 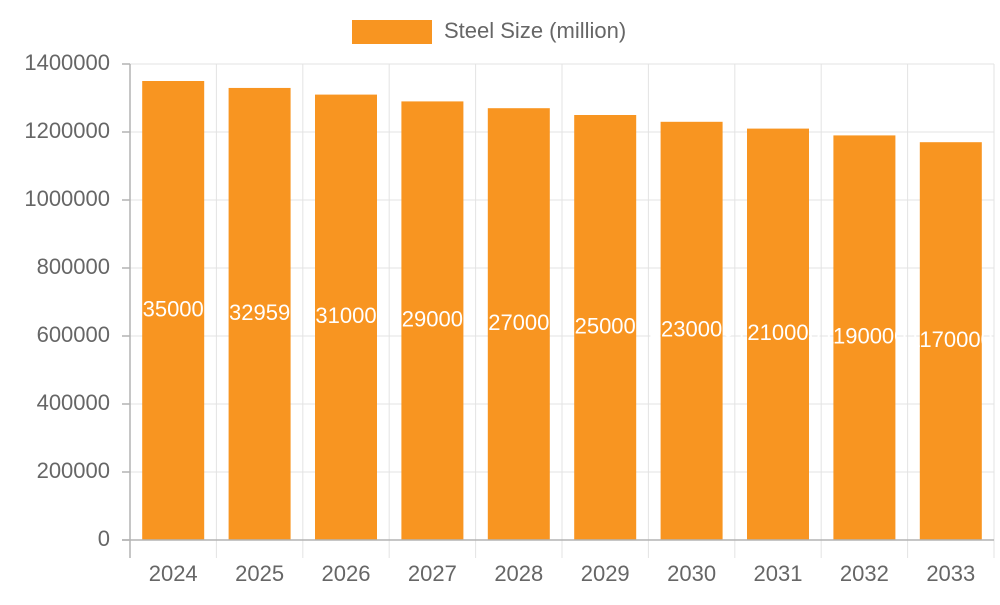 I want to click on legend-label: Steel Size (million), so click(x=535, y=30).